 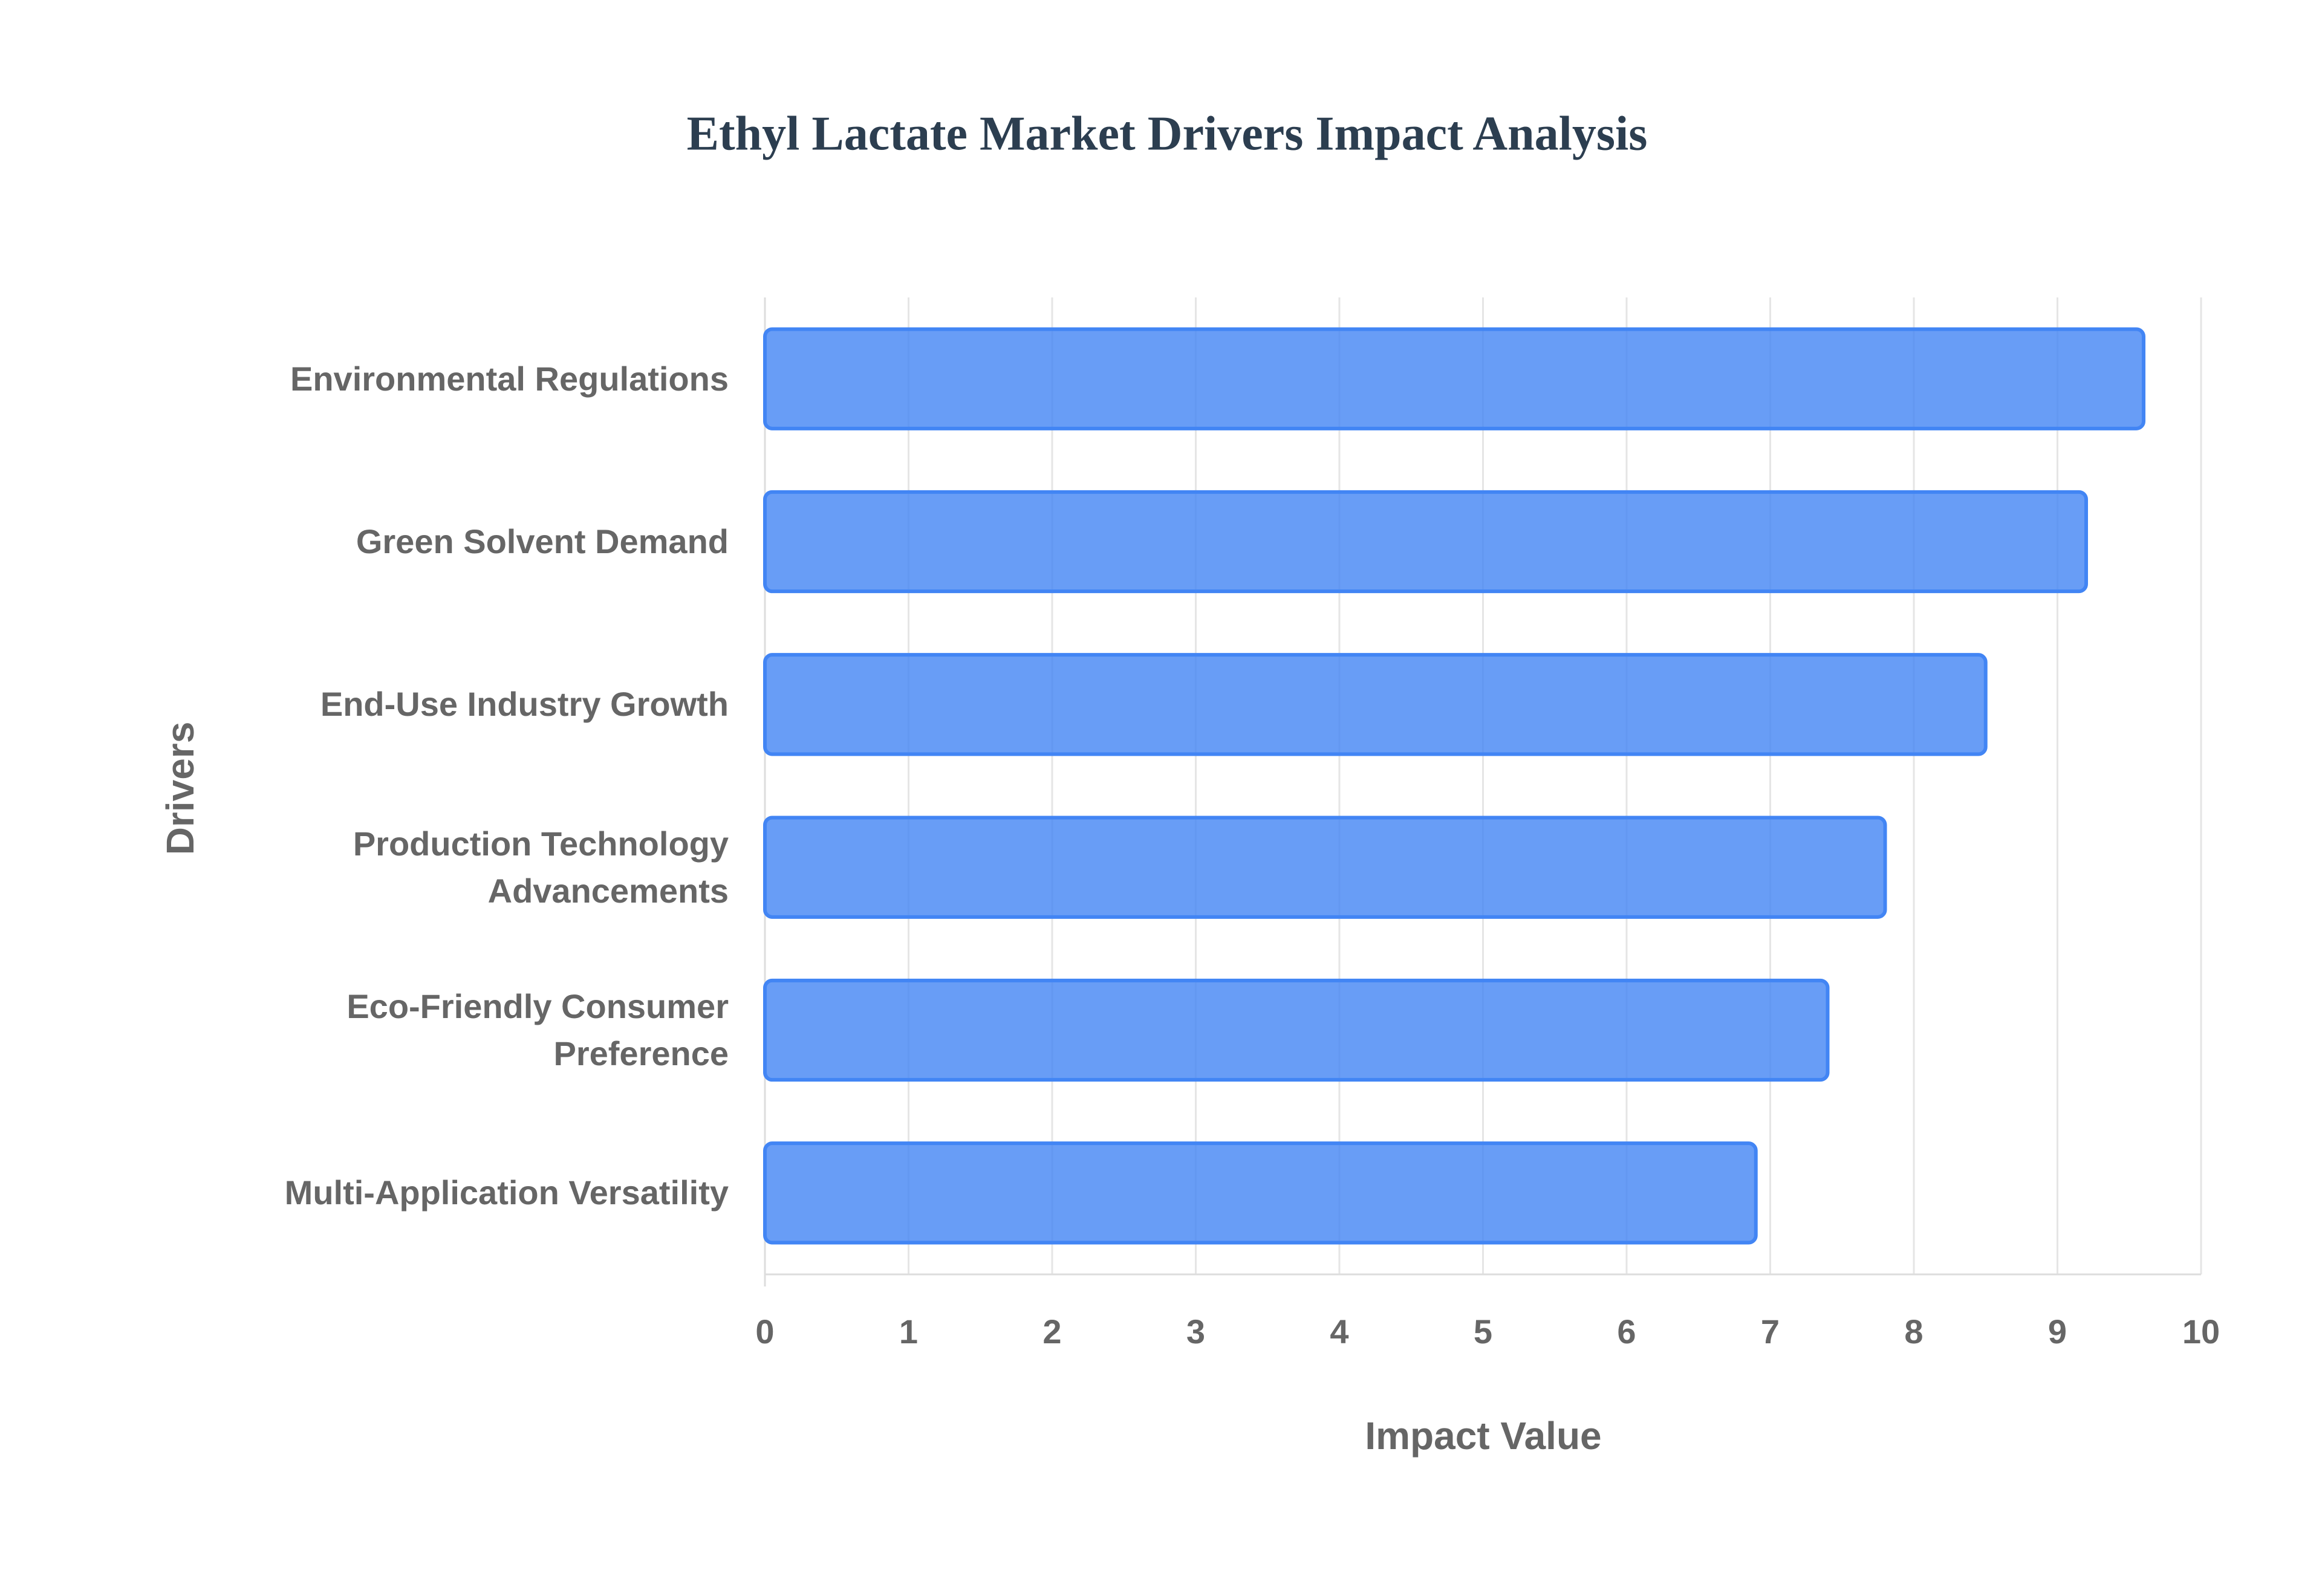 I want to click on y-tick-label: End-Use Industry Growth, so click(x=524, y=704).